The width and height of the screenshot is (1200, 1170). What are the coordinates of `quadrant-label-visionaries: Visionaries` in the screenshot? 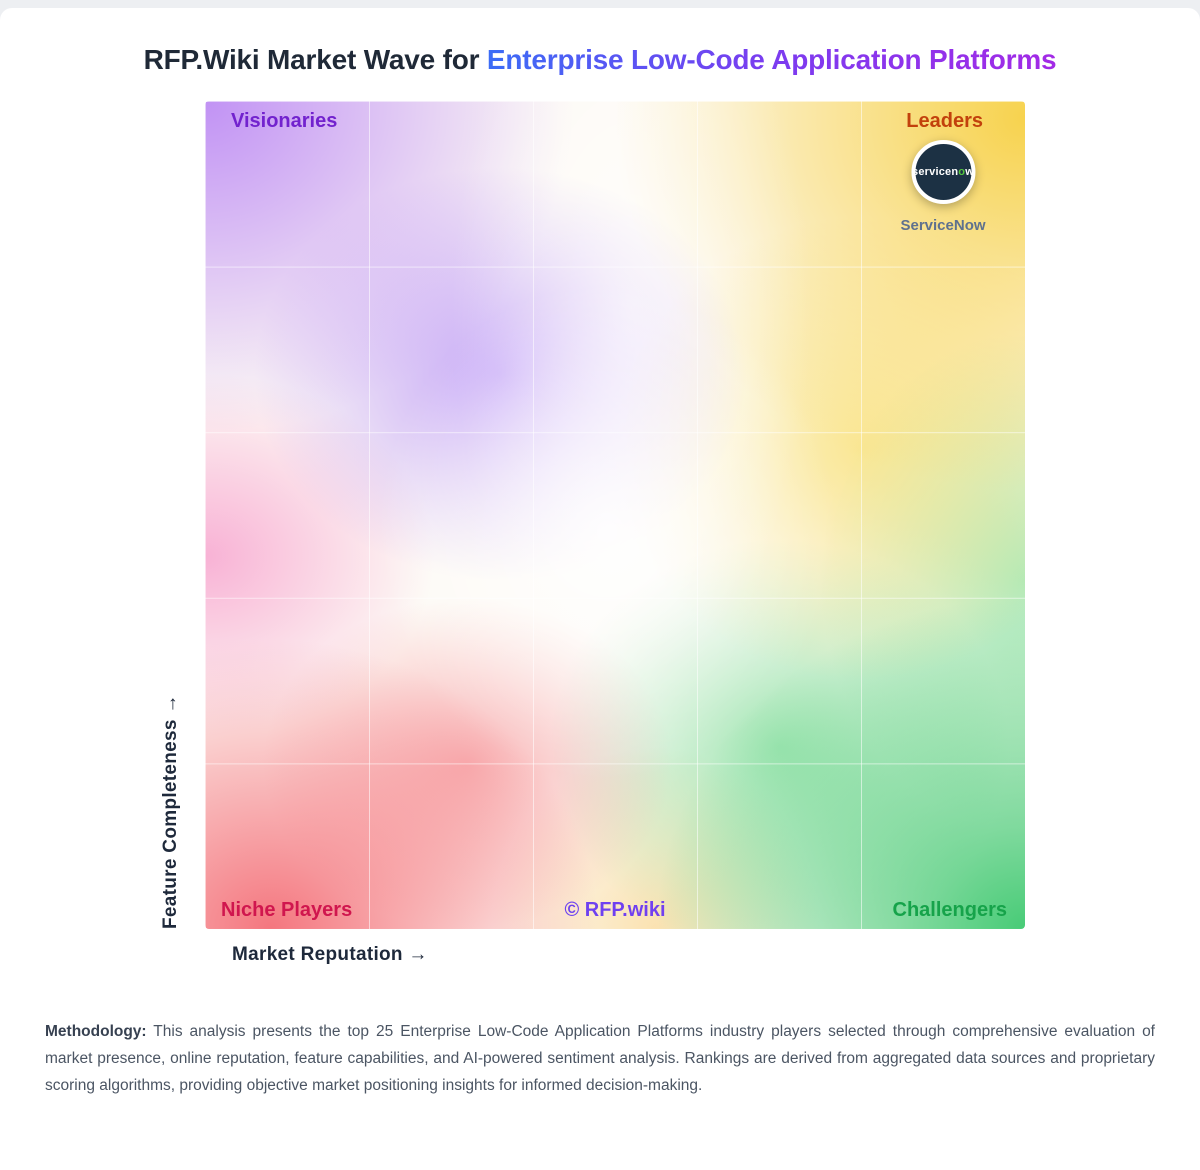 It's located at (284, 121).